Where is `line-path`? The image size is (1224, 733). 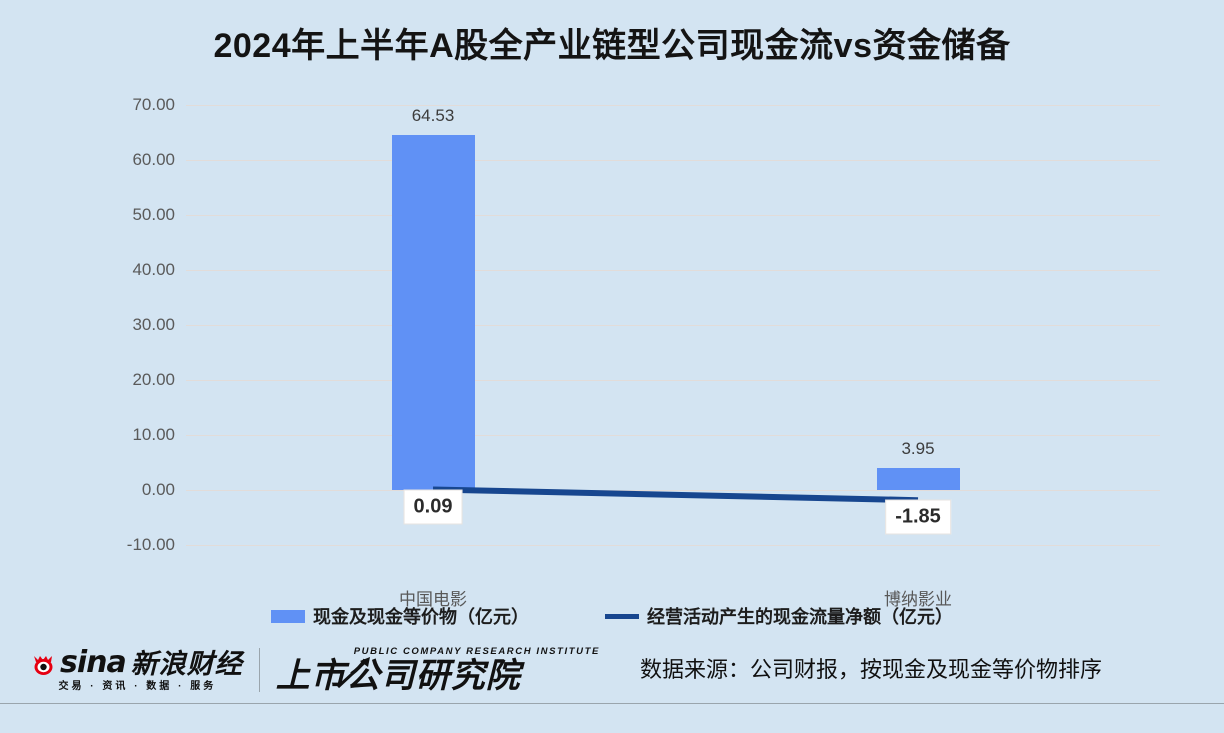
line-path is located at coordinates (675, 495).